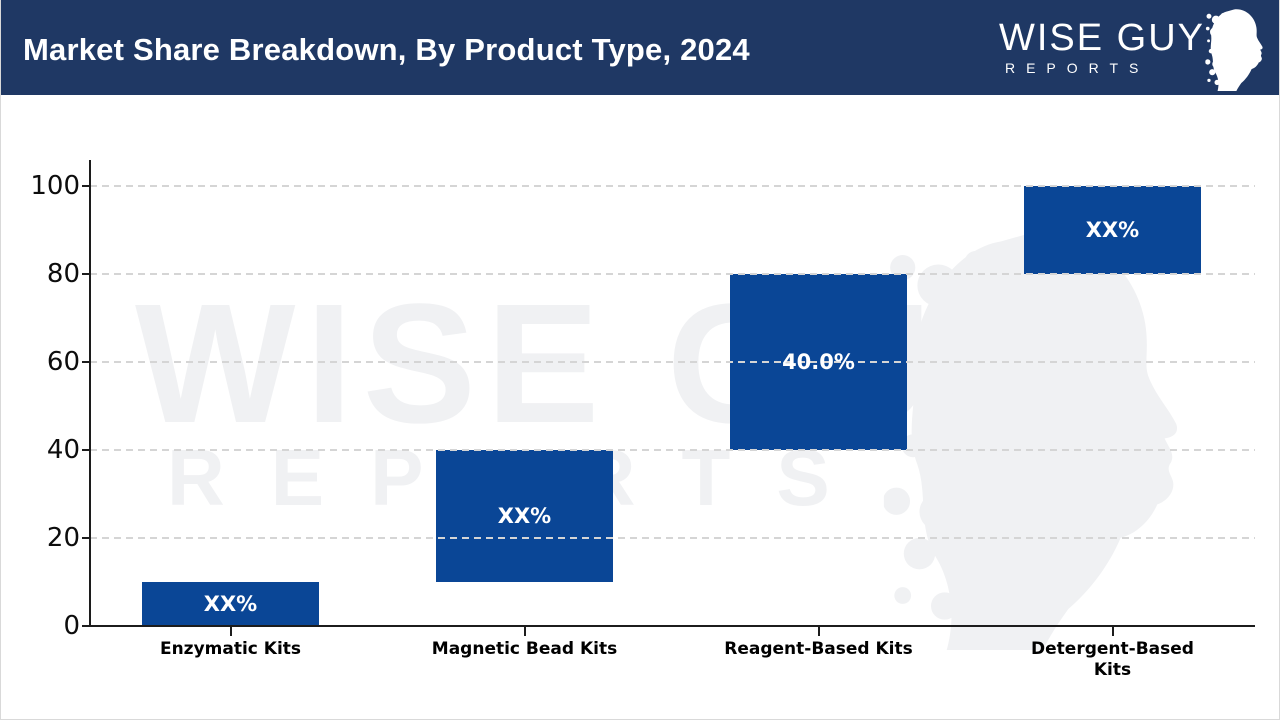 This screenshot has height=720, width=1280. What do you see at coordinates (90, 393) in the screenshot?
I see `y-axis-line` at bounding box center [90, 393].